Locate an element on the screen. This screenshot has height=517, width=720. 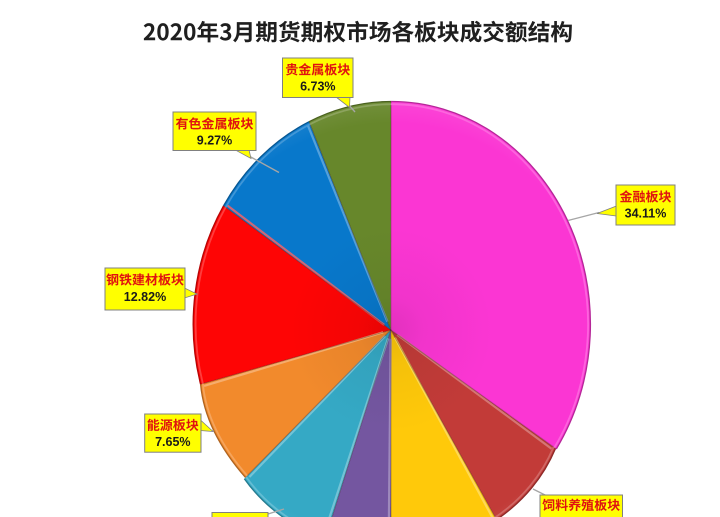
svg-text: 34.11% is located at coordinates (646, 214).